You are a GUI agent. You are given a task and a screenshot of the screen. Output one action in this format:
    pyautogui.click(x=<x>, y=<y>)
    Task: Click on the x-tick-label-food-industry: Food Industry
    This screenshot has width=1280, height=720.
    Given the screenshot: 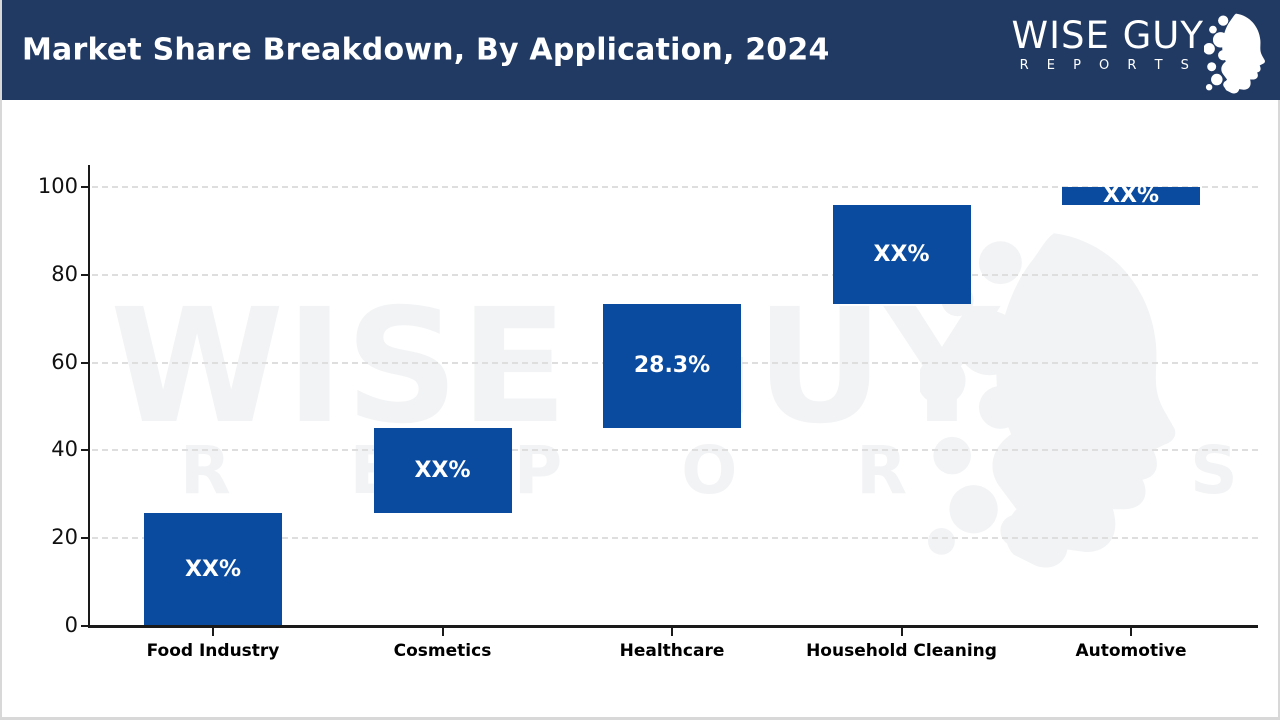 What is the action you would take?
    pyautogui.click(x=213, y=651)
    